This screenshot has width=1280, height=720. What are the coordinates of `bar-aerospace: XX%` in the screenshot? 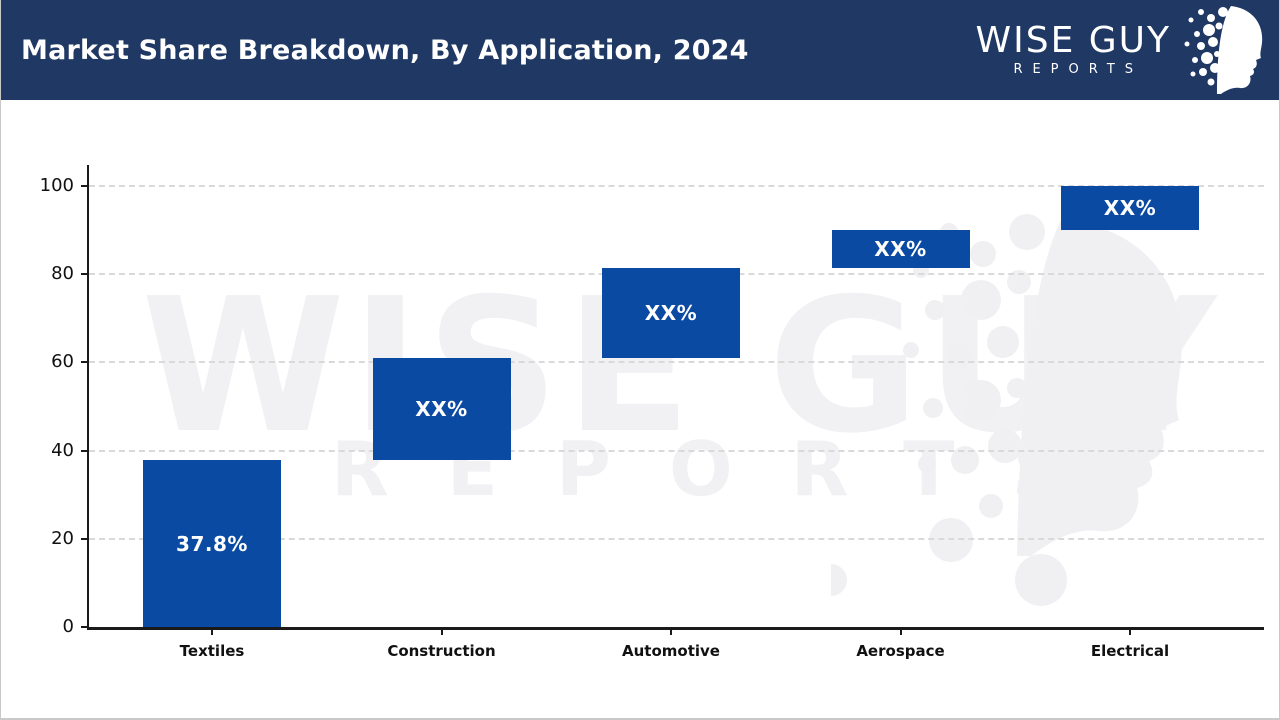 It's located at (900, 249).